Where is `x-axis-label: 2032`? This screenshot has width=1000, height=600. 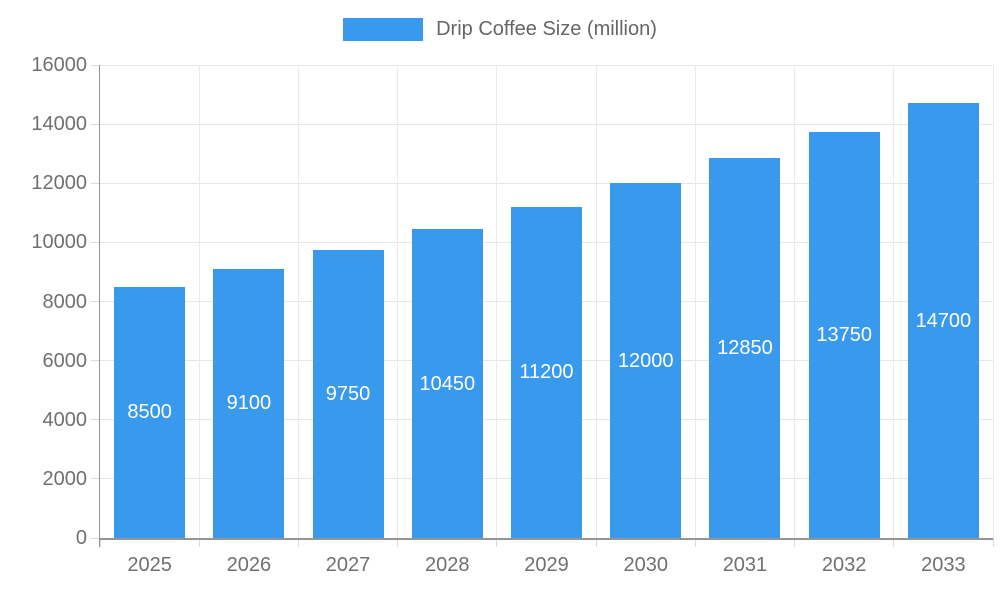
x-axis-label: 2032 is located at coordinates (844, 565).